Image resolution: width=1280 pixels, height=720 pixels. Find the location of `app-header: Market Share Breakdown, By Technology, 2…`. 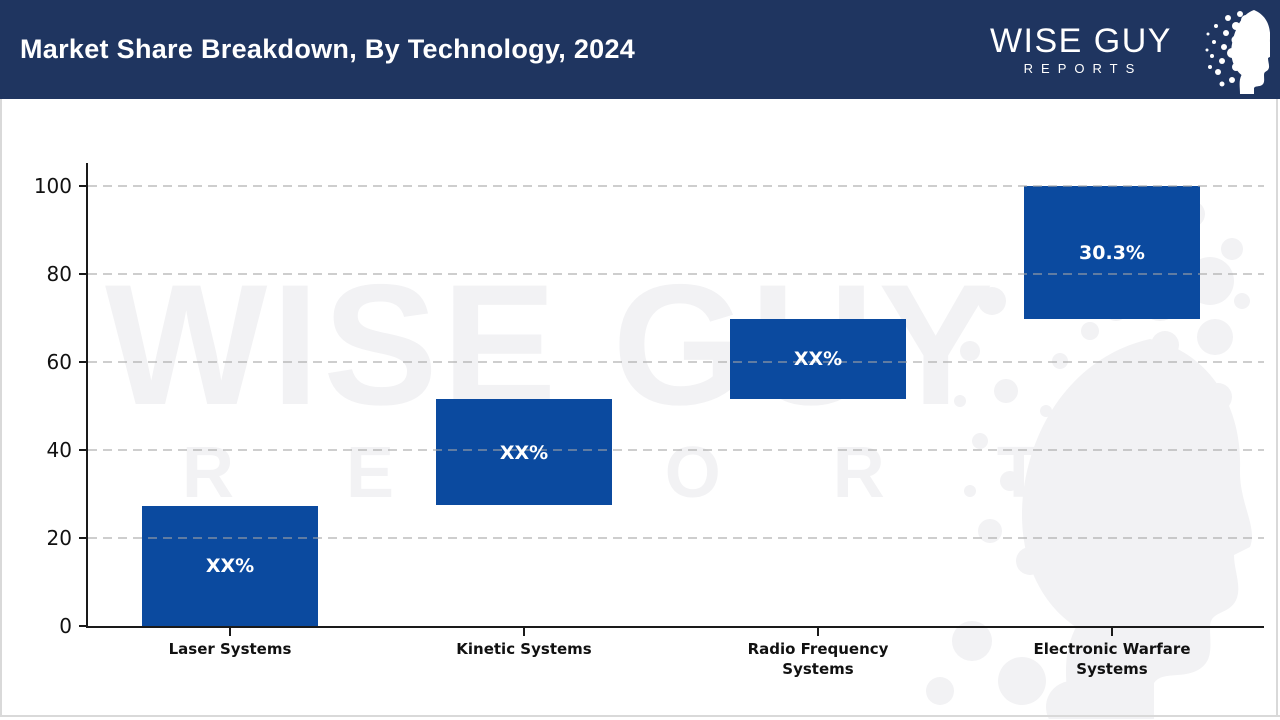

app-header: Market Share Breakdown, By Technology, 2… is located at coordinates (640, 49).